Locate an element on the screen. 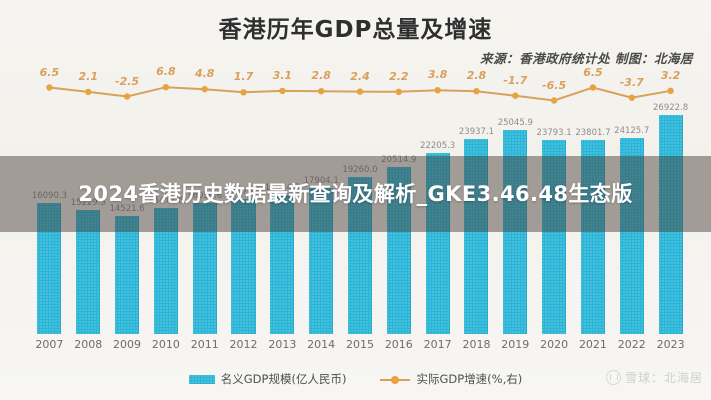 The width and height of the screenshot is (711, 400). bar-value-label-2016: 20514.9 is located at coordinates (399, 159).